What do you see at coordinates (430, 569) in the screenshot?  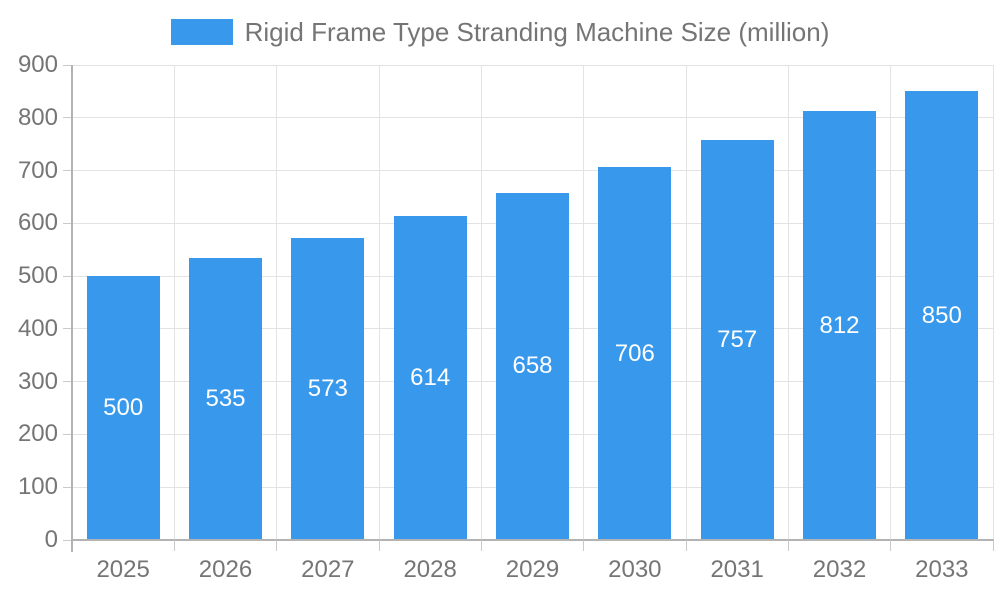 I see `x-axis-label: 2028` at bounding box center [430, 569].